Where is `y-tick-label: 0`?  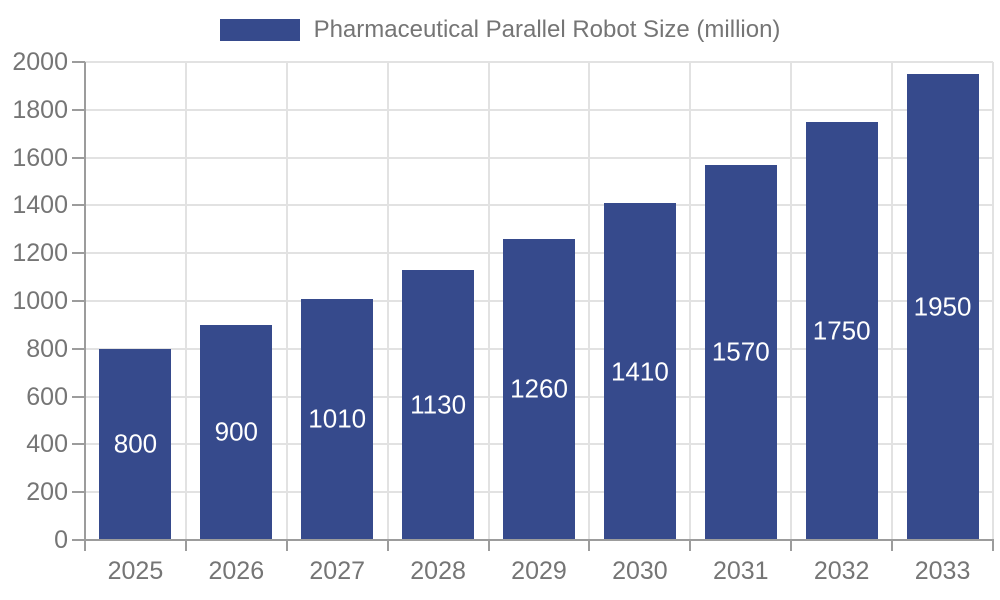 y-tick-label: 0 is located at coordinates (61, 540).